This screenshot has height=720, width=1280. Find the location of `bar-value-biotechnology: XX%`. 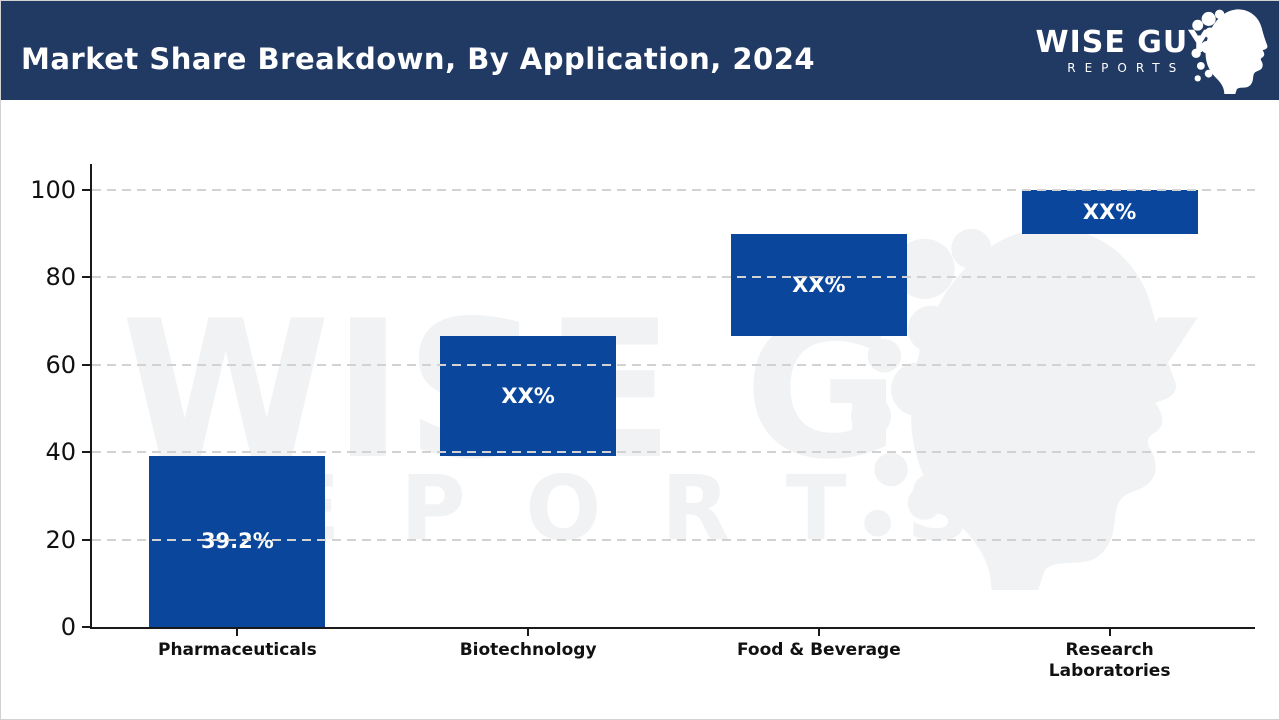

bar-value-biotechnology: XX% is located at coordinates (528, 395).